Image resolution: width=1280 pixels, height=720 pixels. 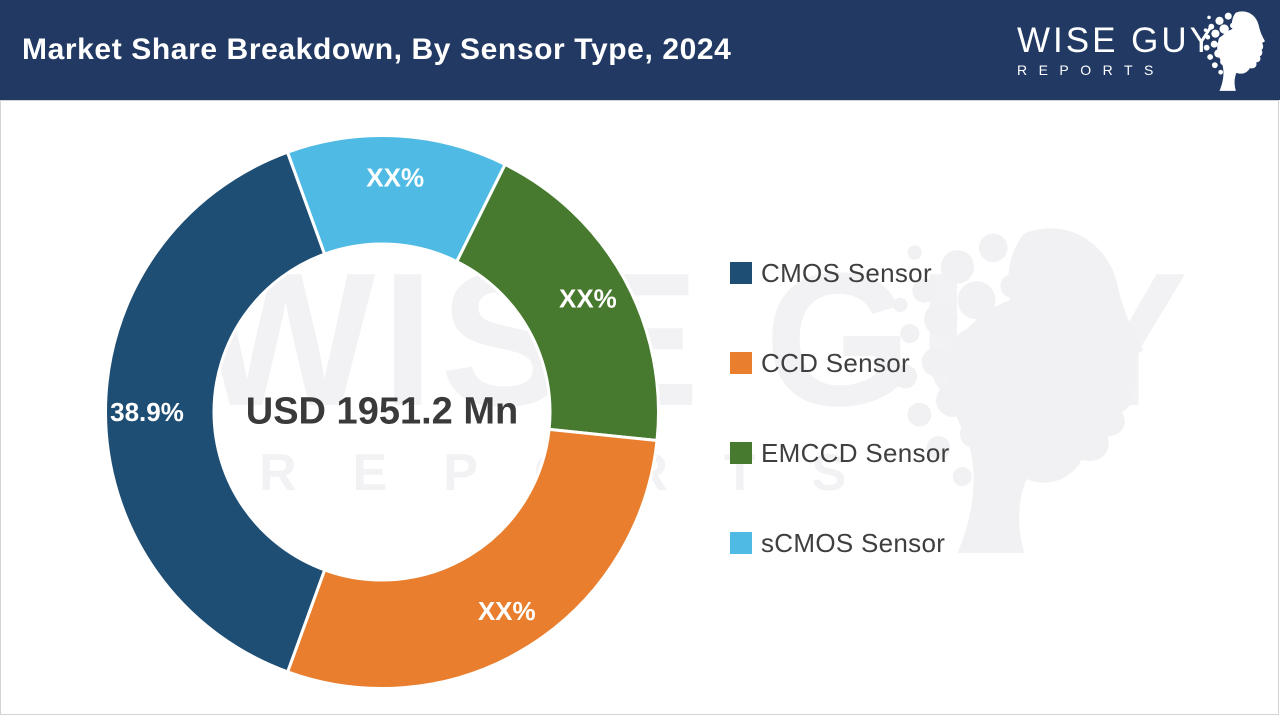 What do you see at coordinates (215, 412) in the screenshot?
I see `donut-slice-cmos-sensor` at bounding box center [215, 412].